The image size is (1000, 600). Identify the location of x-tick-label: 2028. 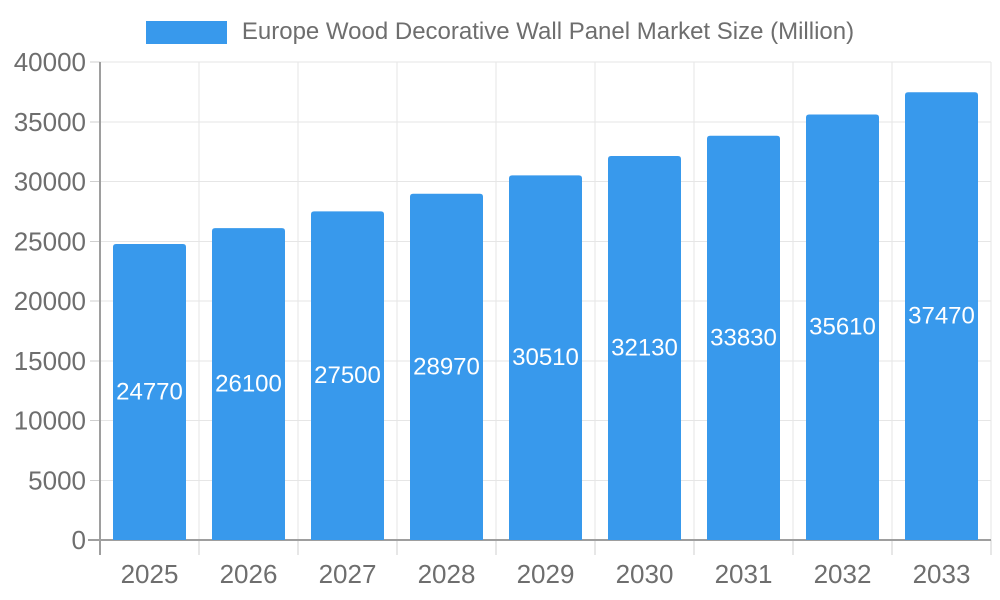
(447, 574).